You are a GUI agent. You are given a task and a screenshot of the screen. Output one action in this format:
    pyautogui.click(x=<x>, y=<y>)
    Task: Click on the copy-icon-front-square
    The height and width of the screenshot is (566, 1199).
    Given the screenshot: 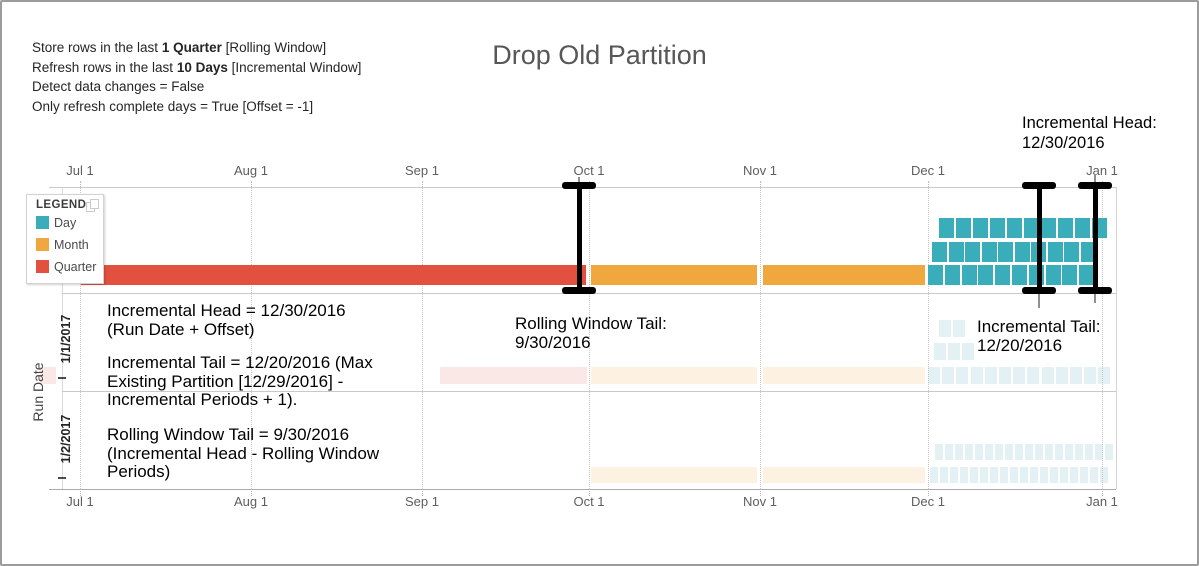 What is the action you would take?
    pyautogui.click(x=94, y=204)
    